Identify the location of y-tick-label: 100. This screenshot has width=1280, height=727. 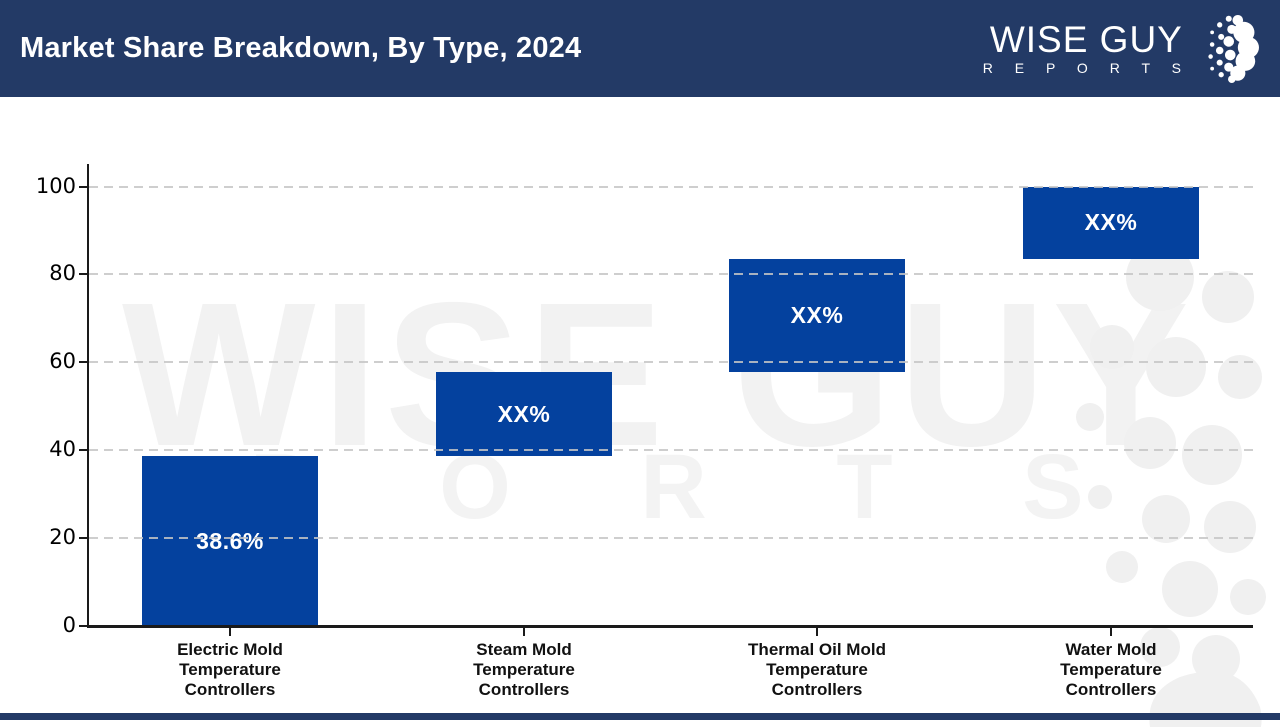
(55, 185).